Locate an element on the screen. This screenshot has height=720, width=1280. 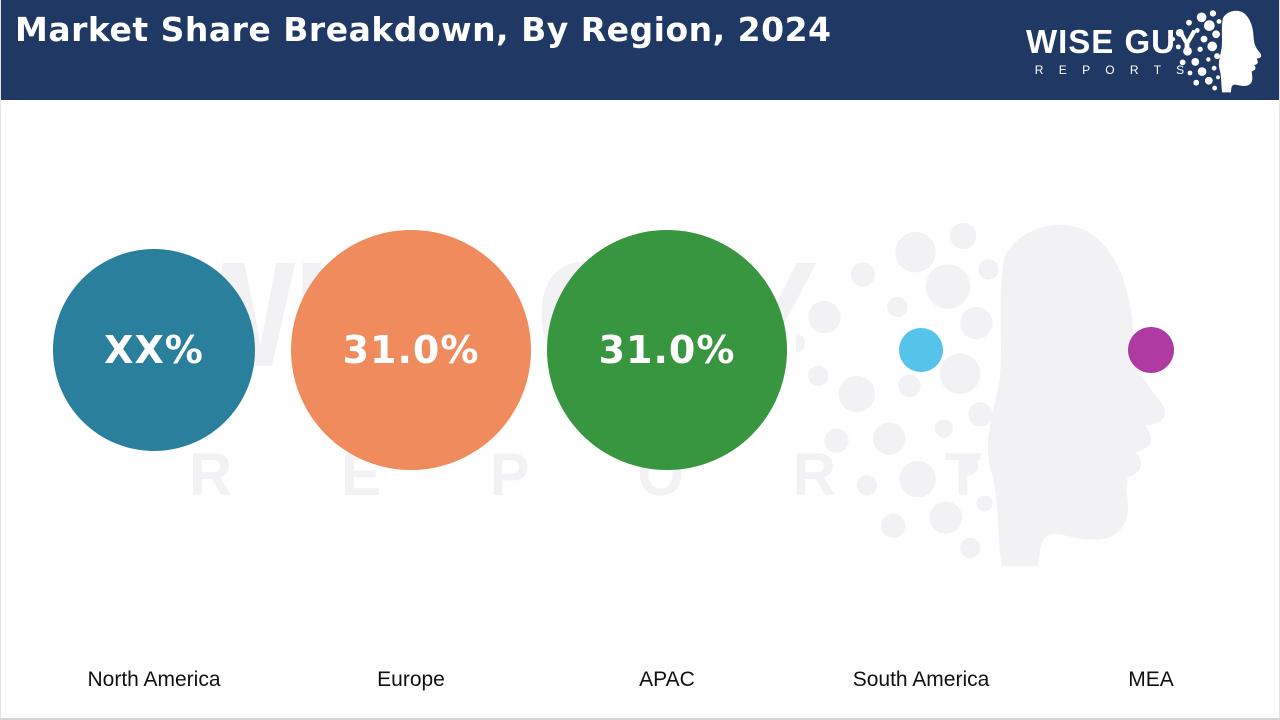
bubble-apac: 31.0% is located at coordinates (667, 350).